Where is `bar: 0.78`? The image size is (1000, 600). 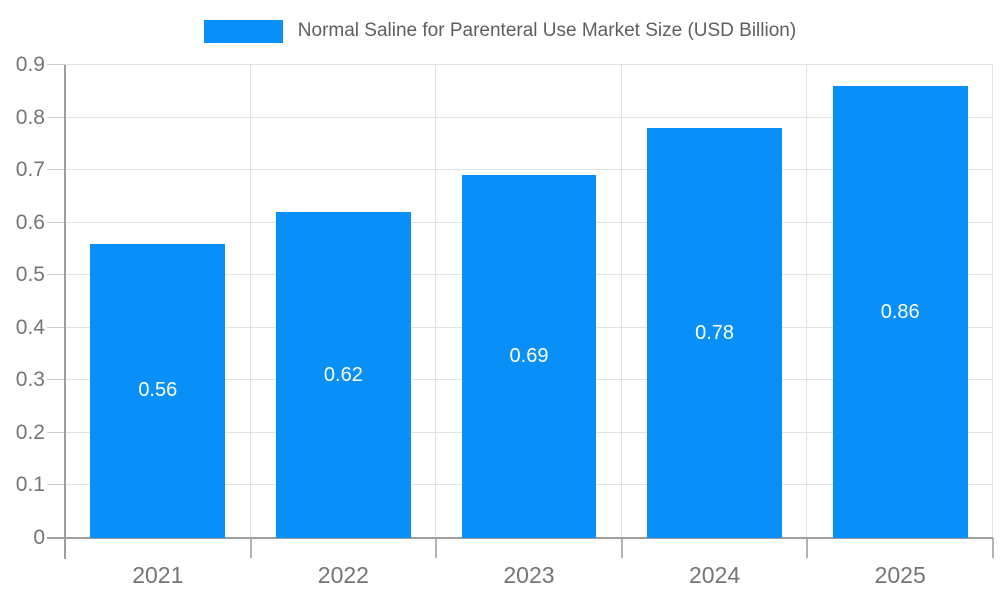 bar: 0.78 is located at coordinates (715, 333).